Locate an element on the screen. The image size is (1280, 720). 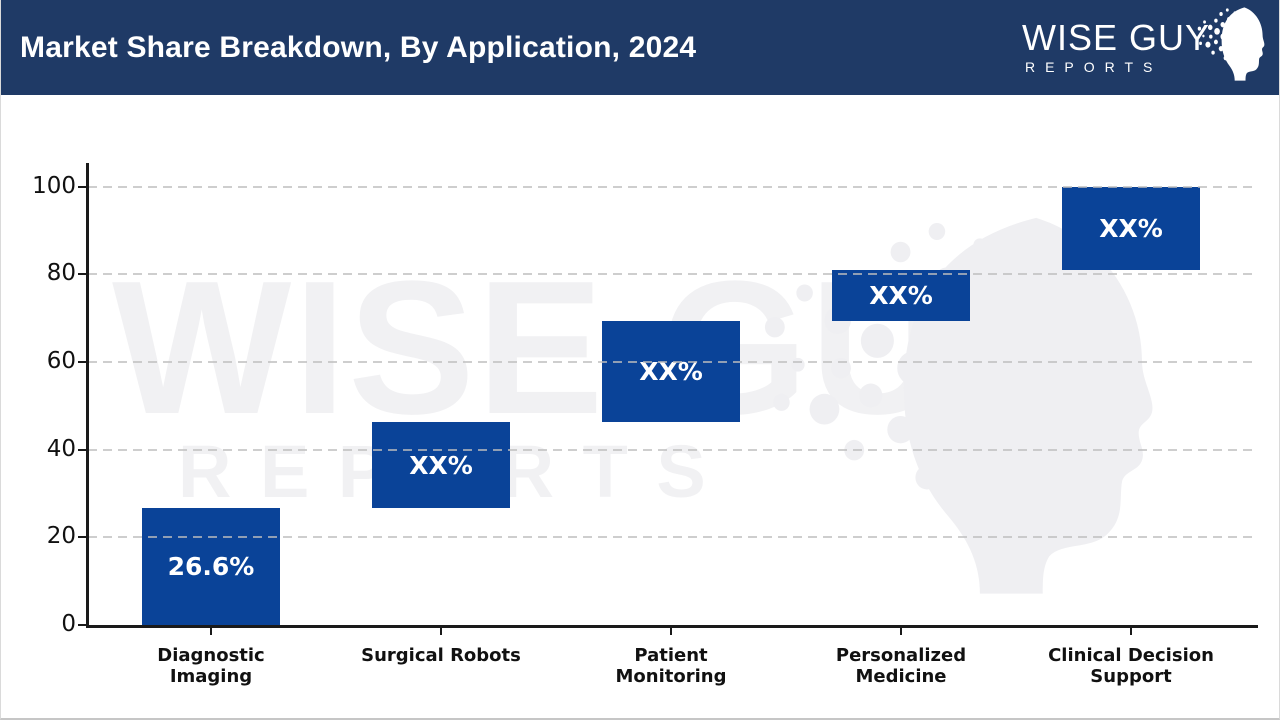
x-category-label: Patient Monitoring is located at coordinates (671, 666).